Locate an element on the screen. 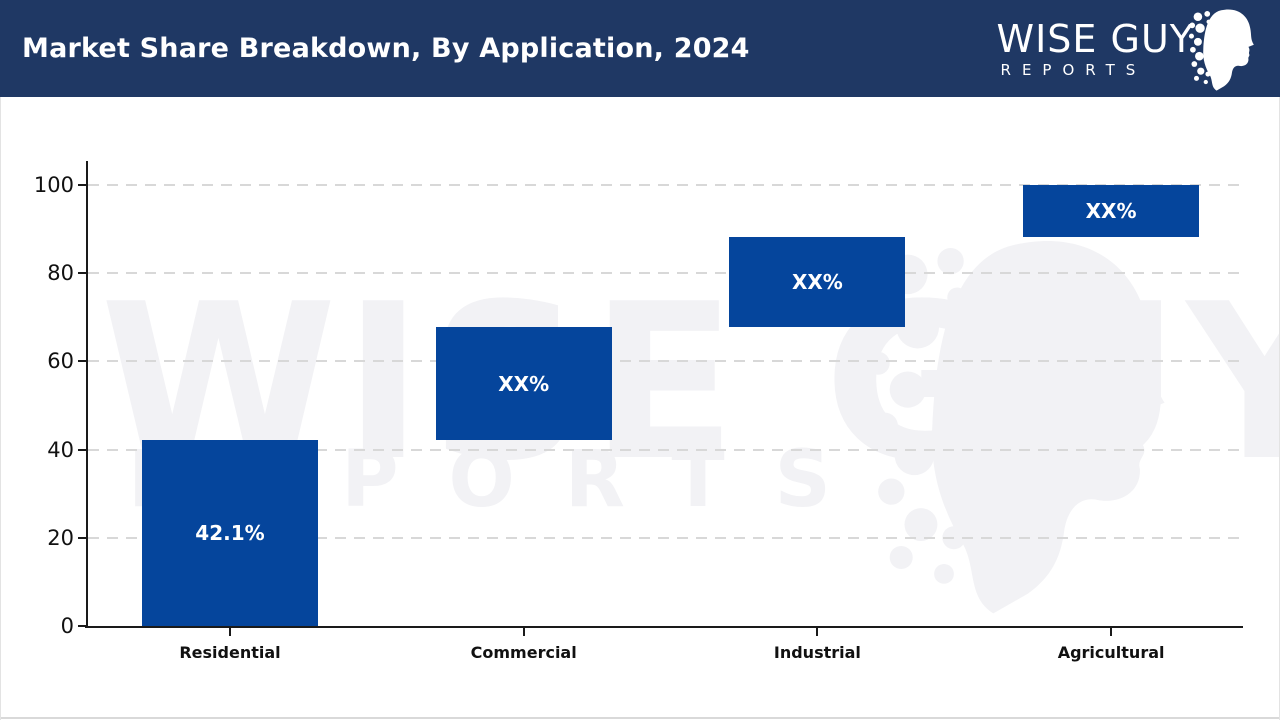 This screenshot has height=720, width=1280. brand-logo: WISE GUY REPORTS is located at coordinates (1138, 49).